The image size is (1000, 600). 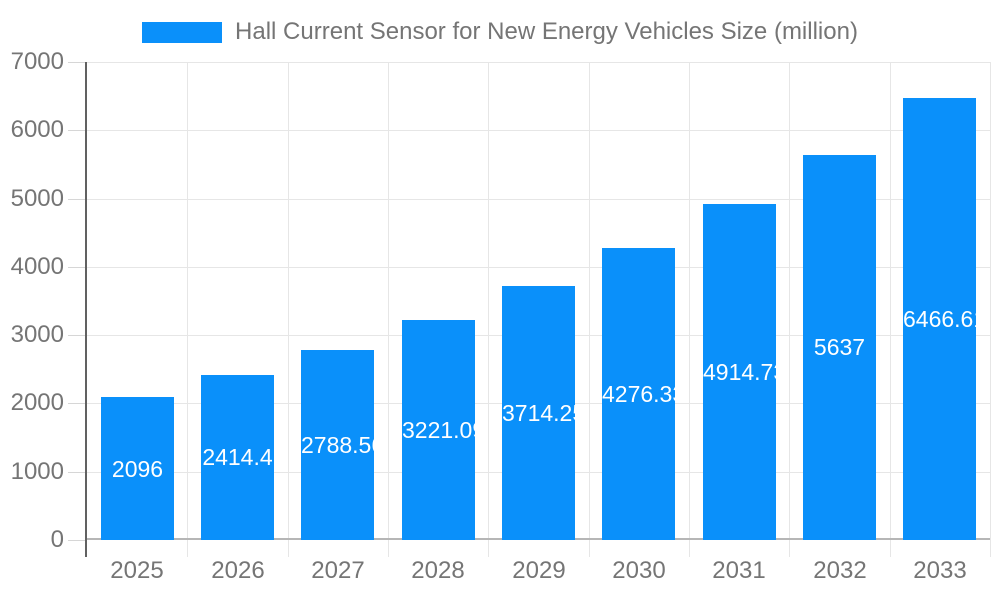 I want to click on y-axis-label: 4000, so click(x=37, y=266).